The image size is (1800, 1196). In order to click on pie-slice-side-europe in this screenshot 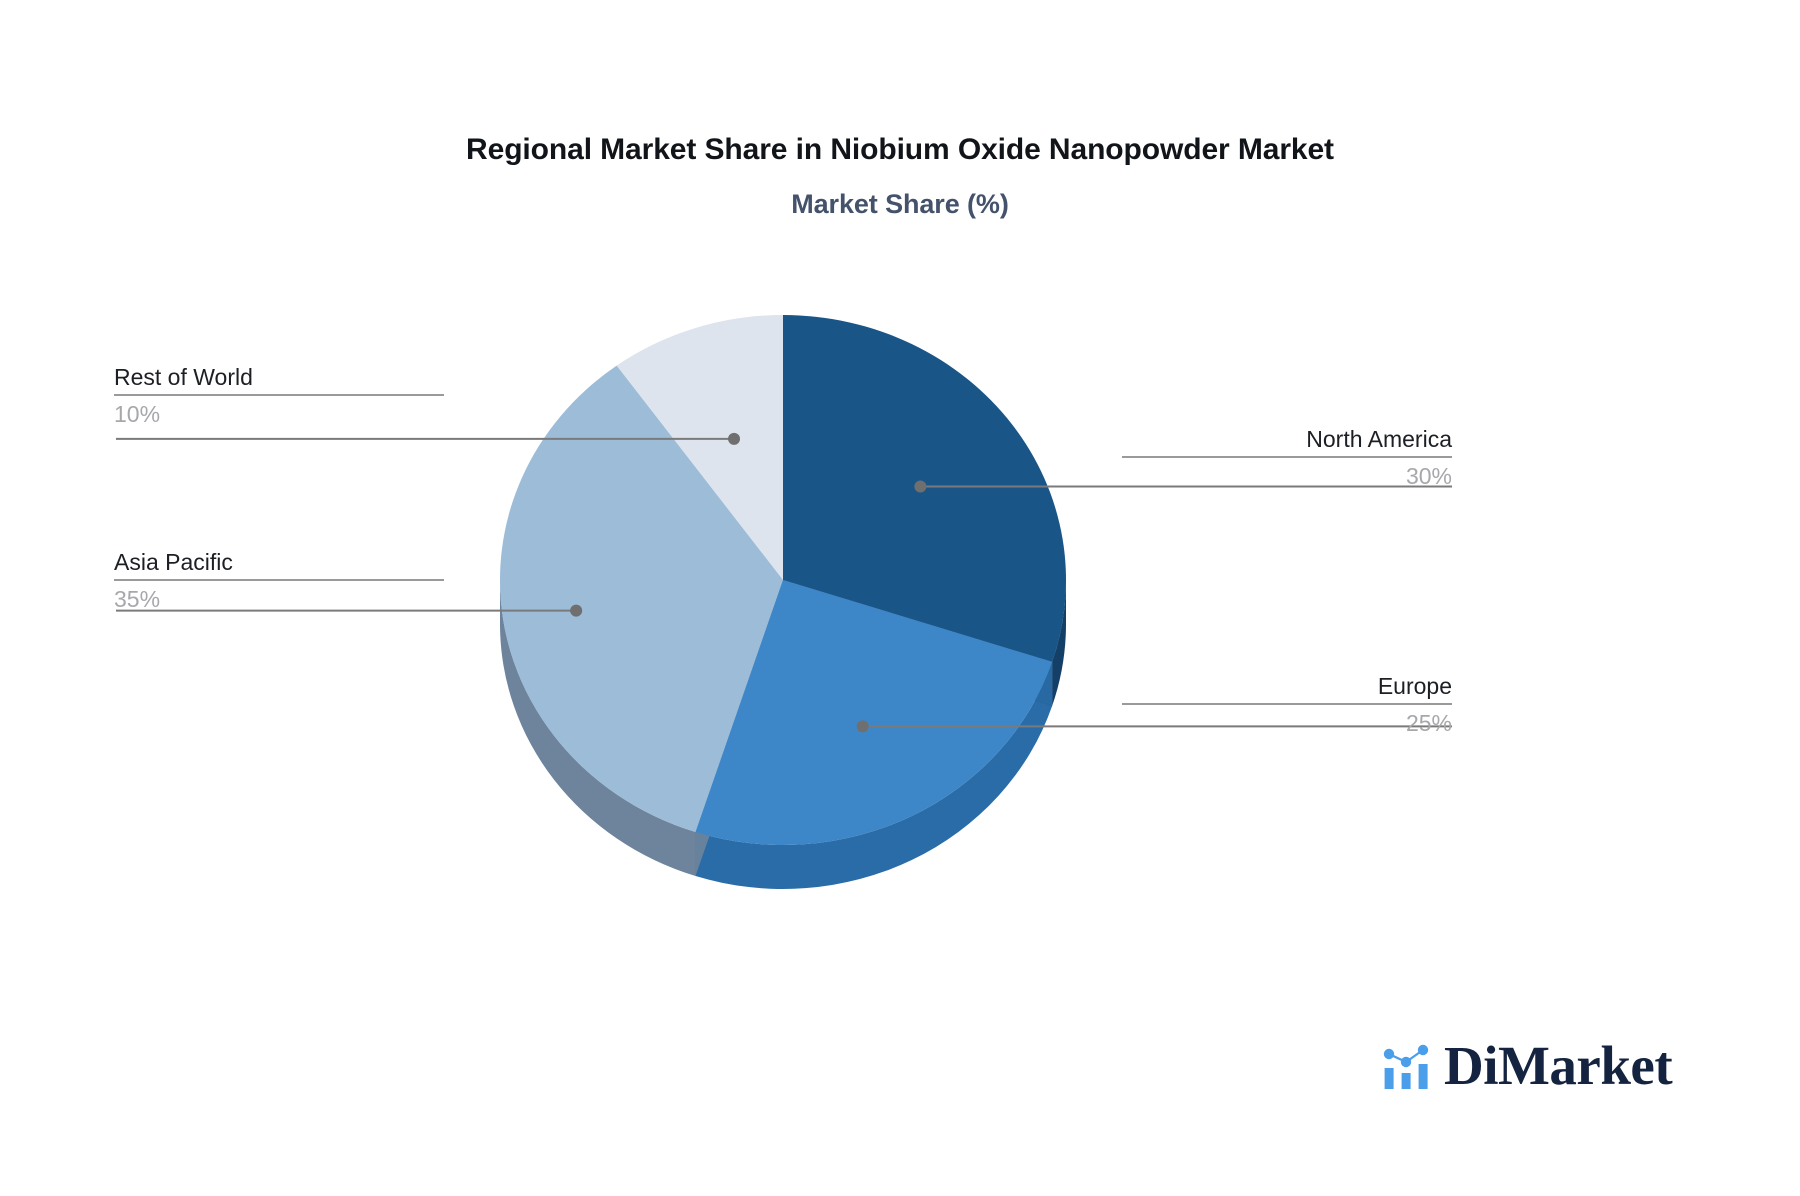, I will do `click(874, 775)`.